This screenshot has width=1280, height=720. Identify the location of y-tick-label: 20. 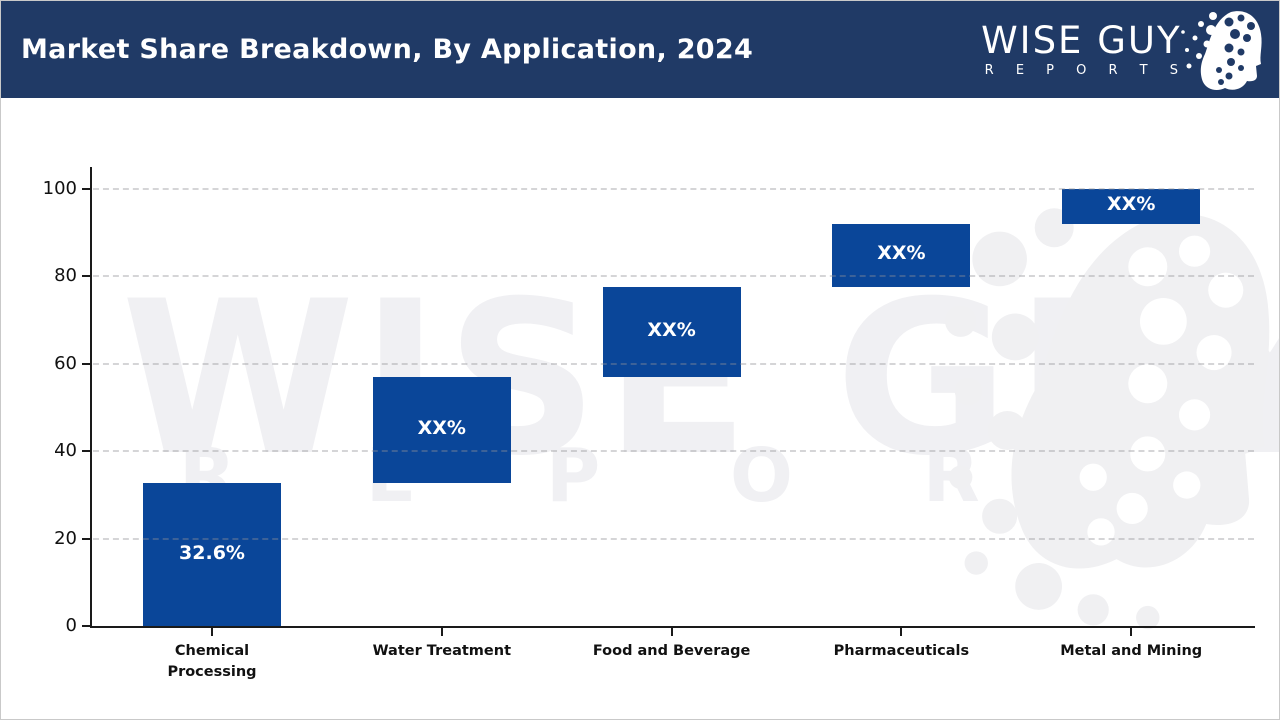
(65, 538).